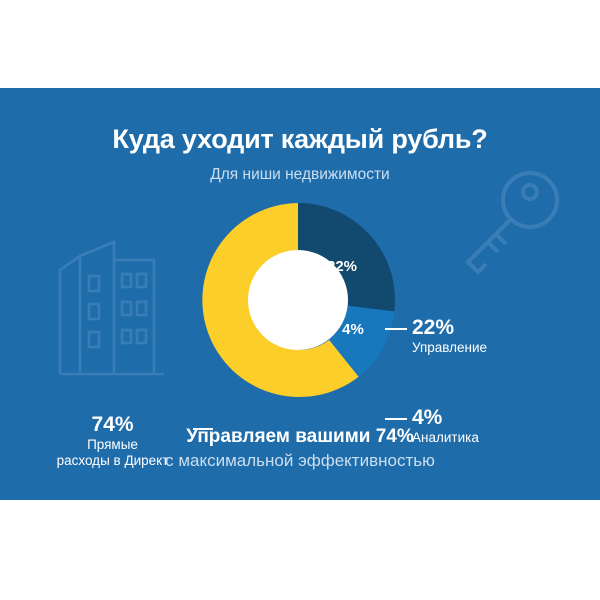 This screenshot has height=600, width=600. I want to click on callout-management-caption: Управление, so click(450, 347).